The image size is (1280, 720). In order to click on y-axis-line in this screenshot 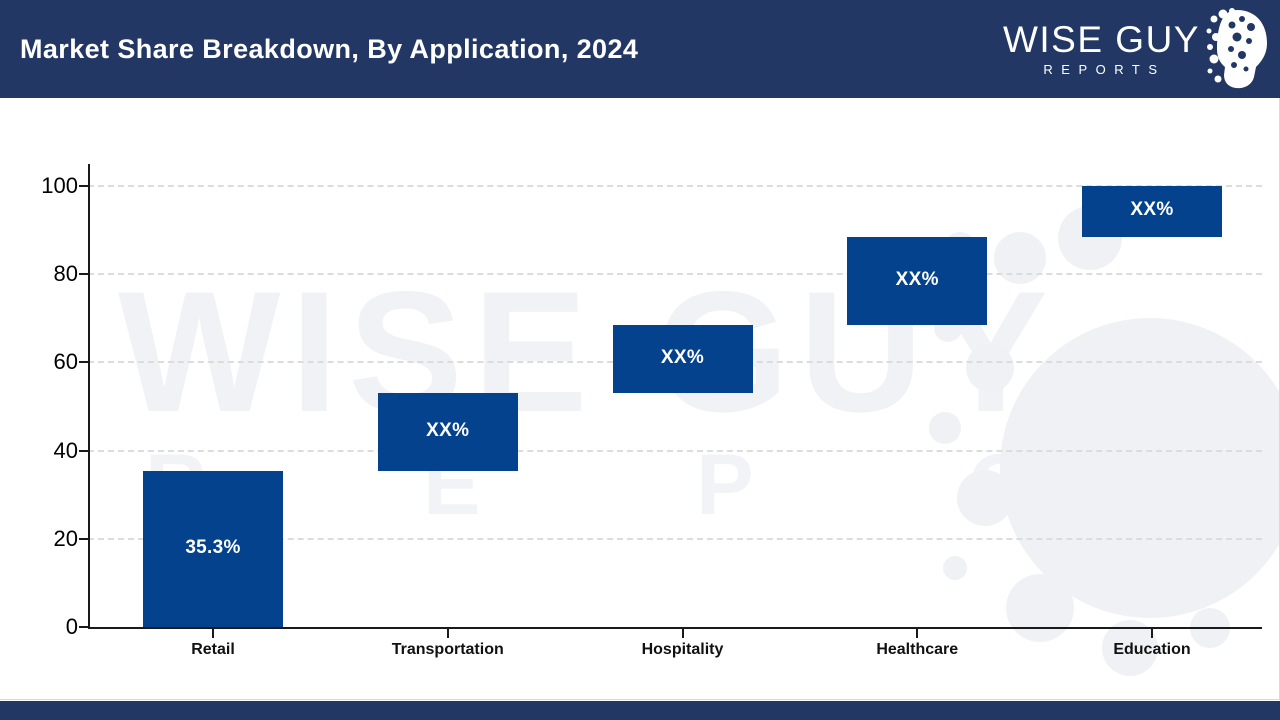, I will do `click(89, 396)`.